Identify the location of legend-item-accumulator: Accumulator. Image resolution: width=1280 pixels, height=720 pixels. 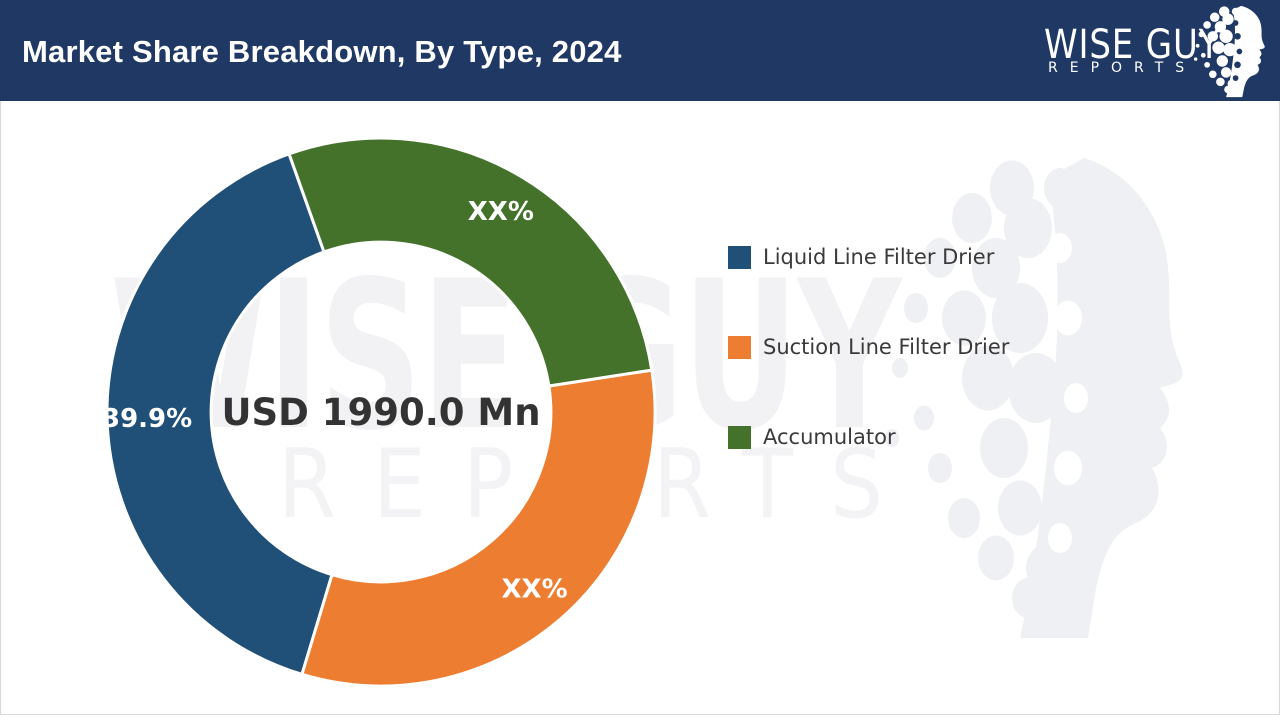
(868, 437).